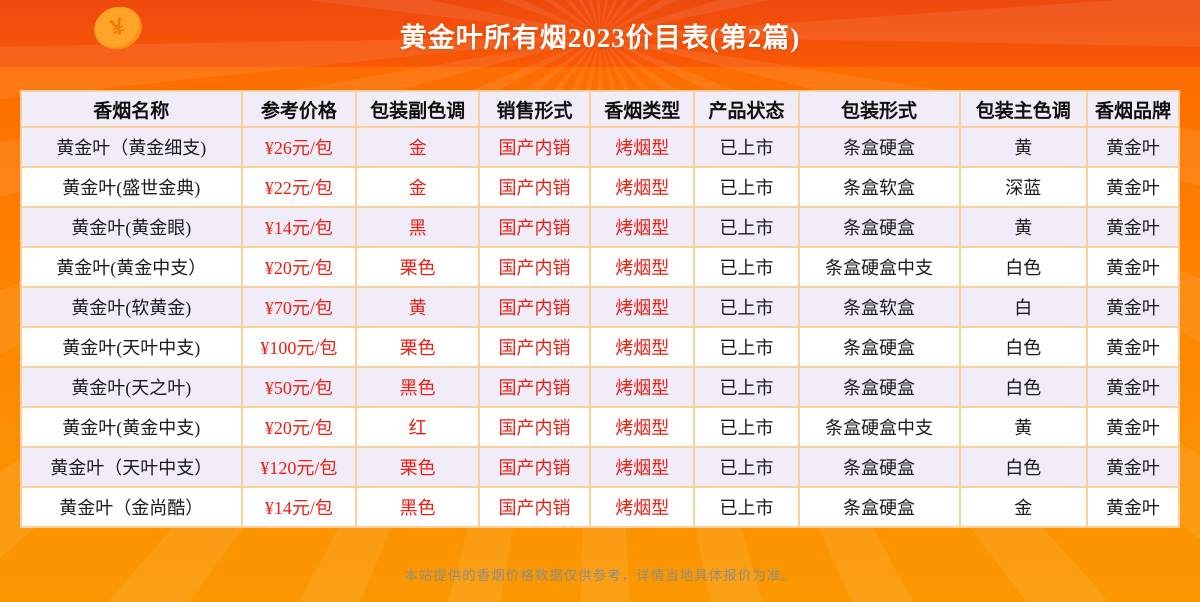  Describe the element at coordinates (1133, 109) in the screenshot. I see `column-header-brand: 香烟品牌` at that location.